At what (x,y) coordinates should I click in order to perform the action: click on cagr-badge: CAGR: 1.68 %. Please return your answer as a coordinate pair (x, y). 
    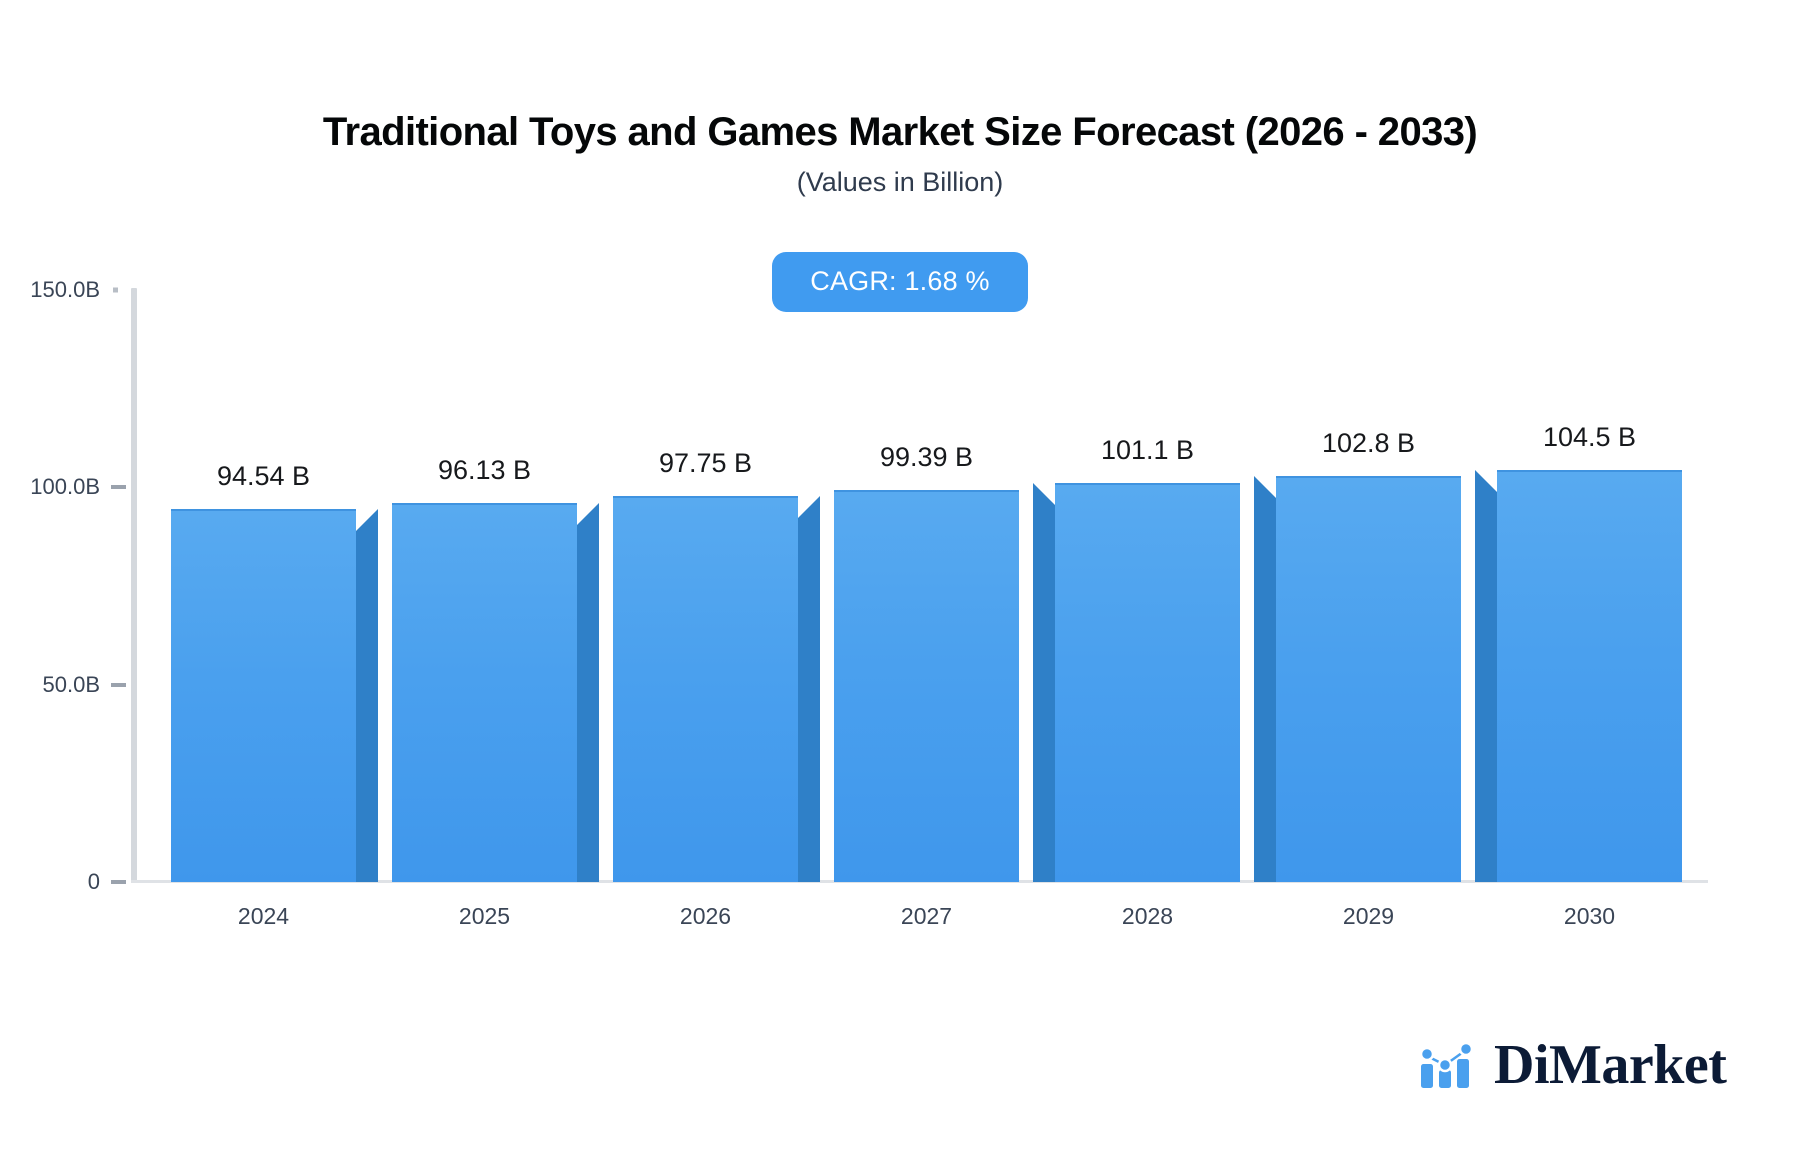
    Looking at the image, I should click on (900, 282).